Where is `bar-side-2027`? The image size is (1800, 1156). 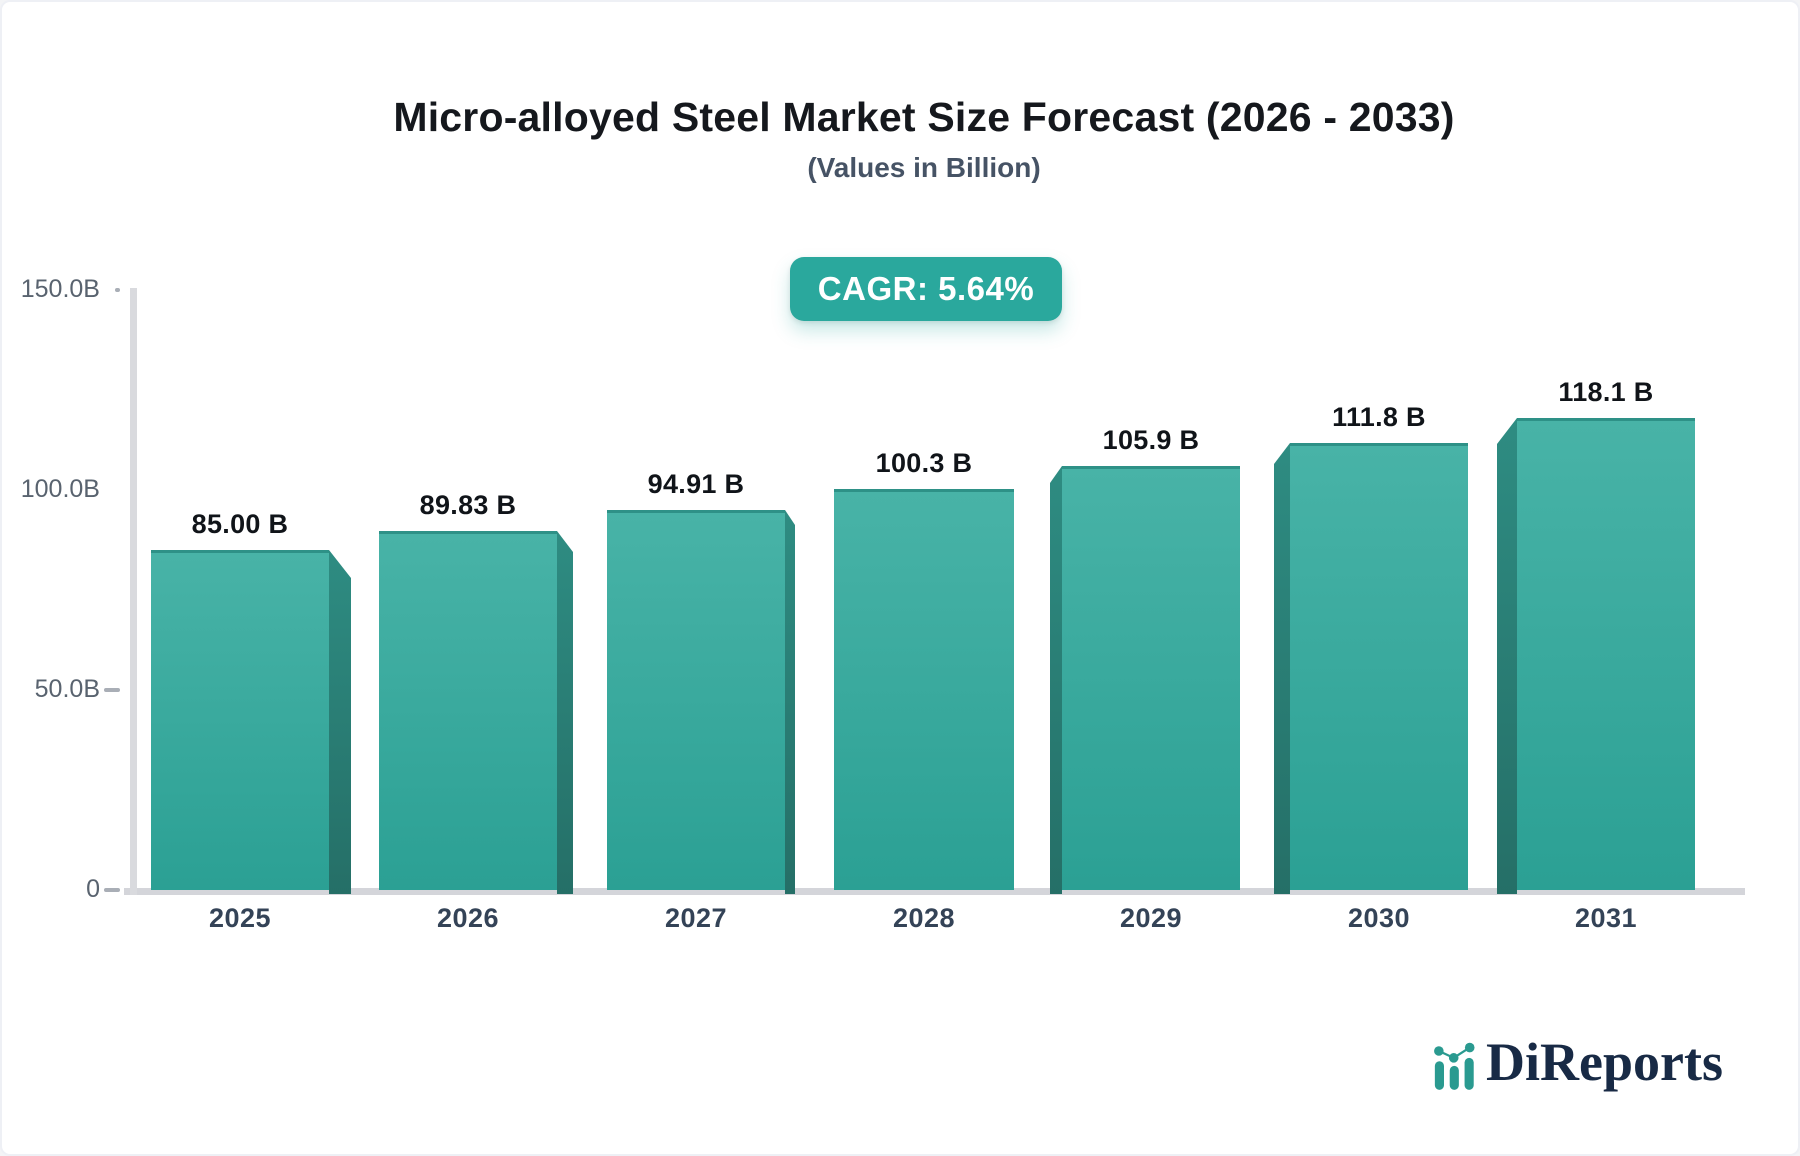
bar-side-2027 is located at coordinates (790, 702).